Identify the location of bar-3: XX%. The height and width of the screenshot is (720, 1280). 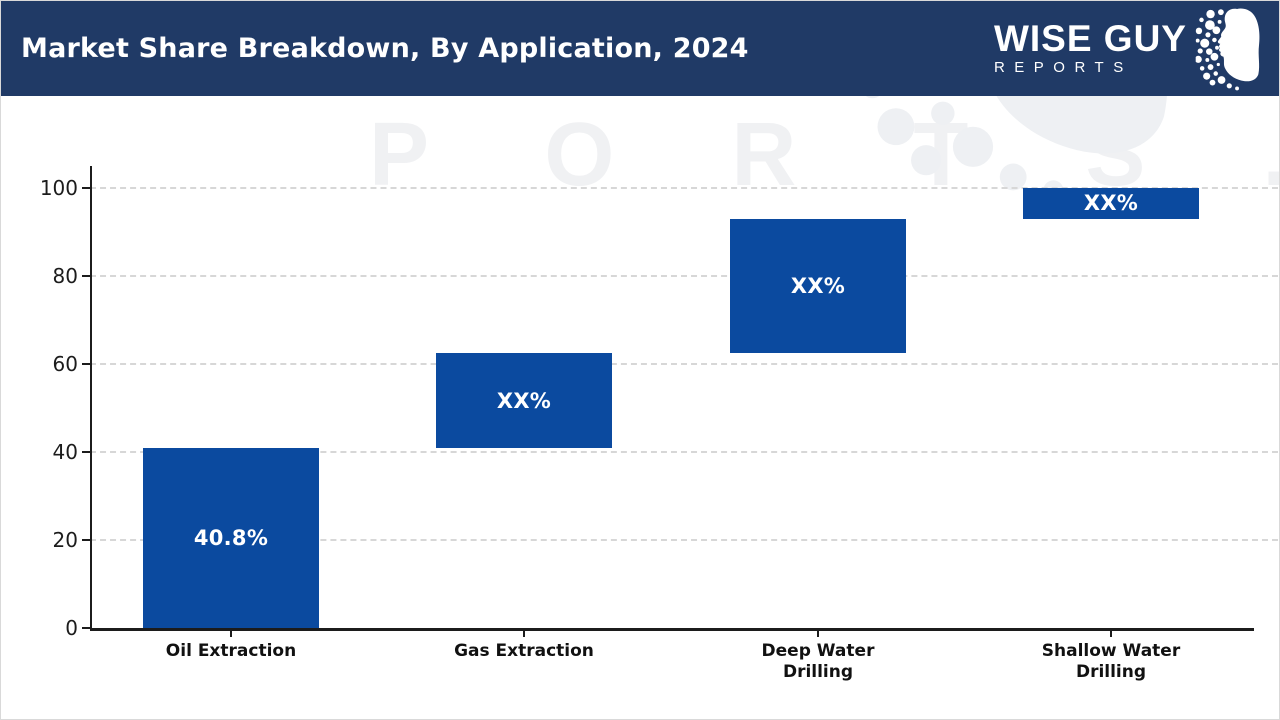
(818, 285).